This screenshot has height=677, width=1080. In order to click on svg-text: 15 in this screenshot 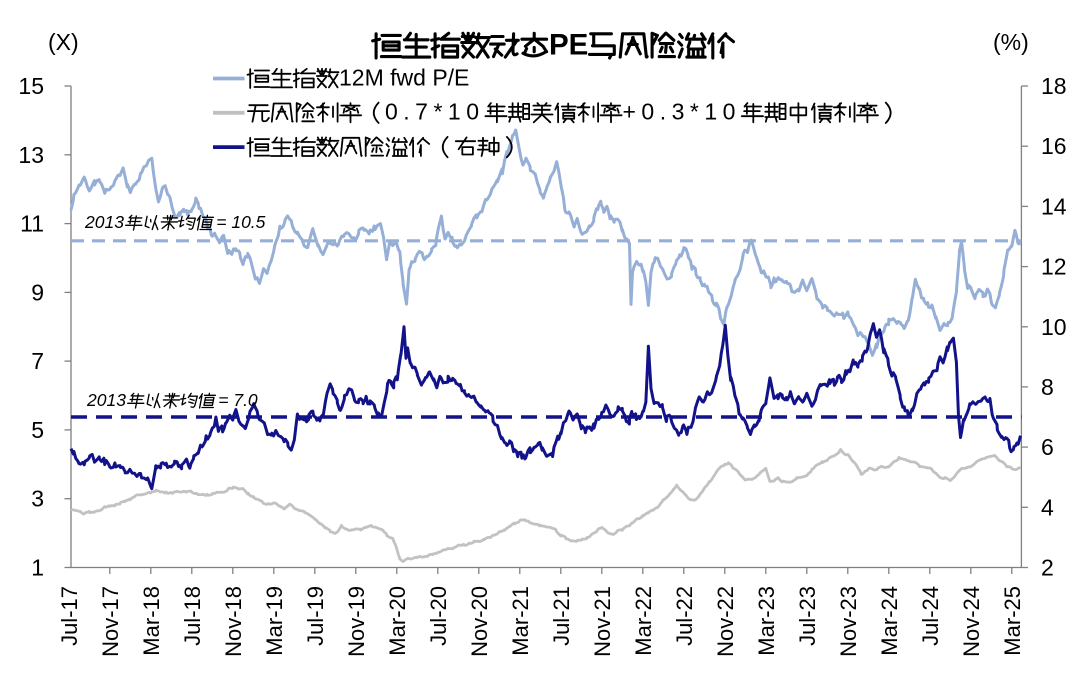, I will do `click(31, 86)`.